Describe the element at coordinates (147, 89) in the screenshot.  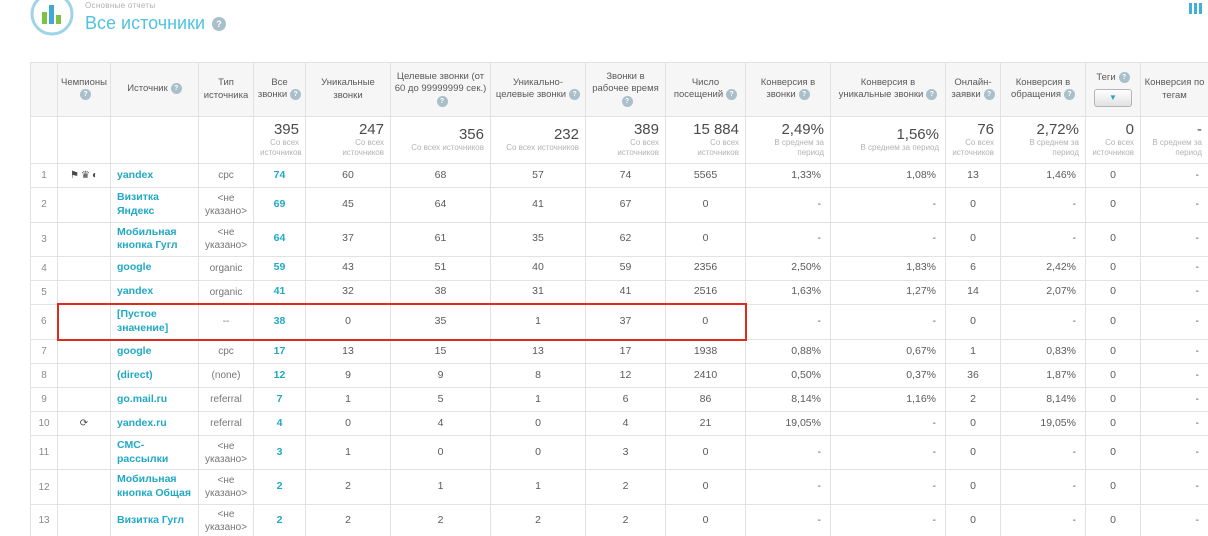
I see `column-label-source: Источник` at that location.